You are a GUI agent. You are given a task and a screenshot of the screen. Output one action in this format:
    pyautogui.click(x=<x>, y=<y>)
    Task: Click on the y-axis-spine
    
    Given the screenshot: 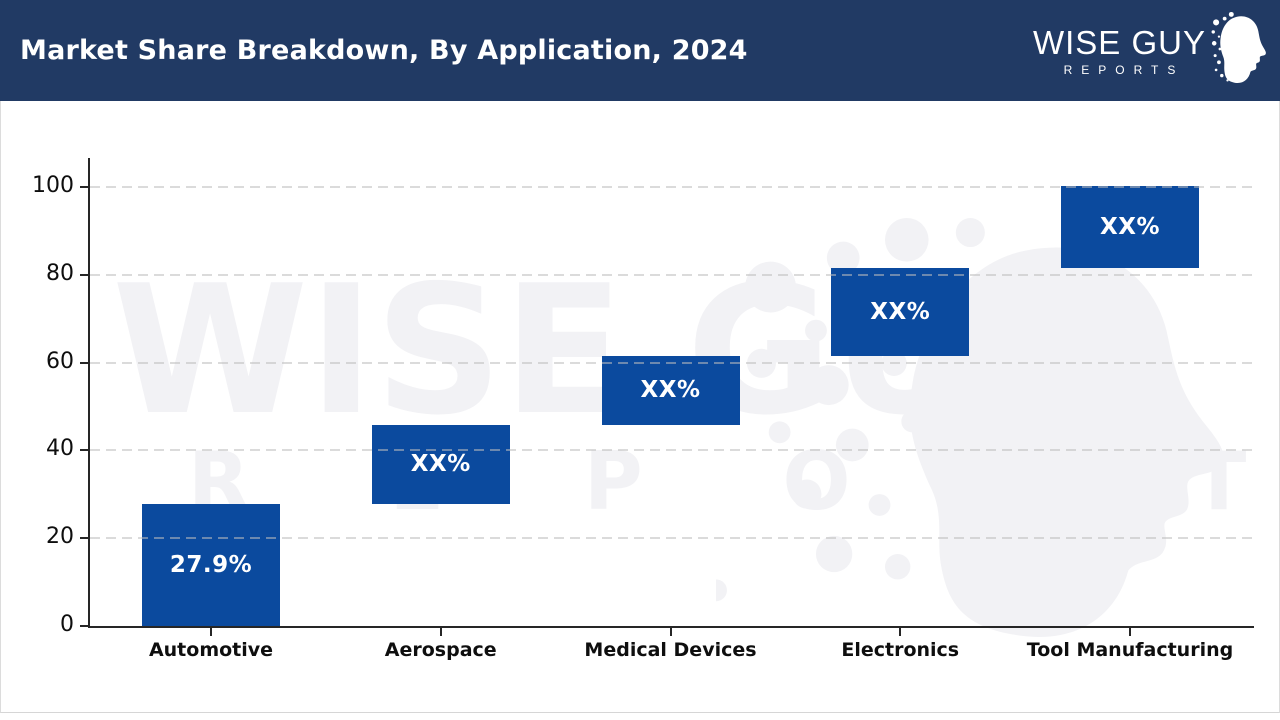 What is the action you would take?
    pyautogui.click(x=89, y=392)
    